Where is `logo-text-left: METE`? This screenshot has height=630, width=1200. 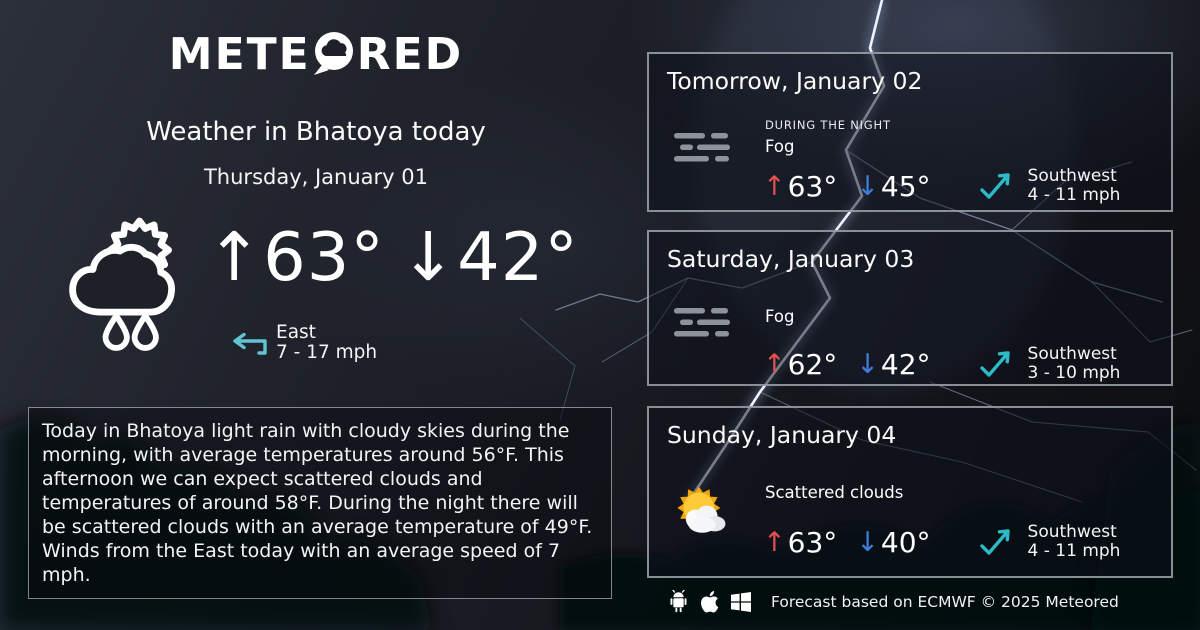 logo-text-left: METE is located at coordinates (239, 54).